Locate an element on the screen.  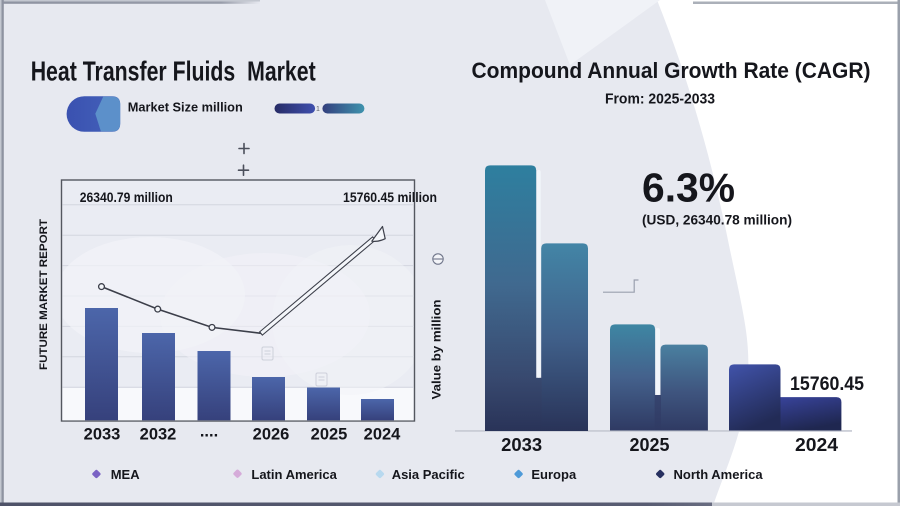
svg-text: 6.3% is located at coordinates (688, 188).